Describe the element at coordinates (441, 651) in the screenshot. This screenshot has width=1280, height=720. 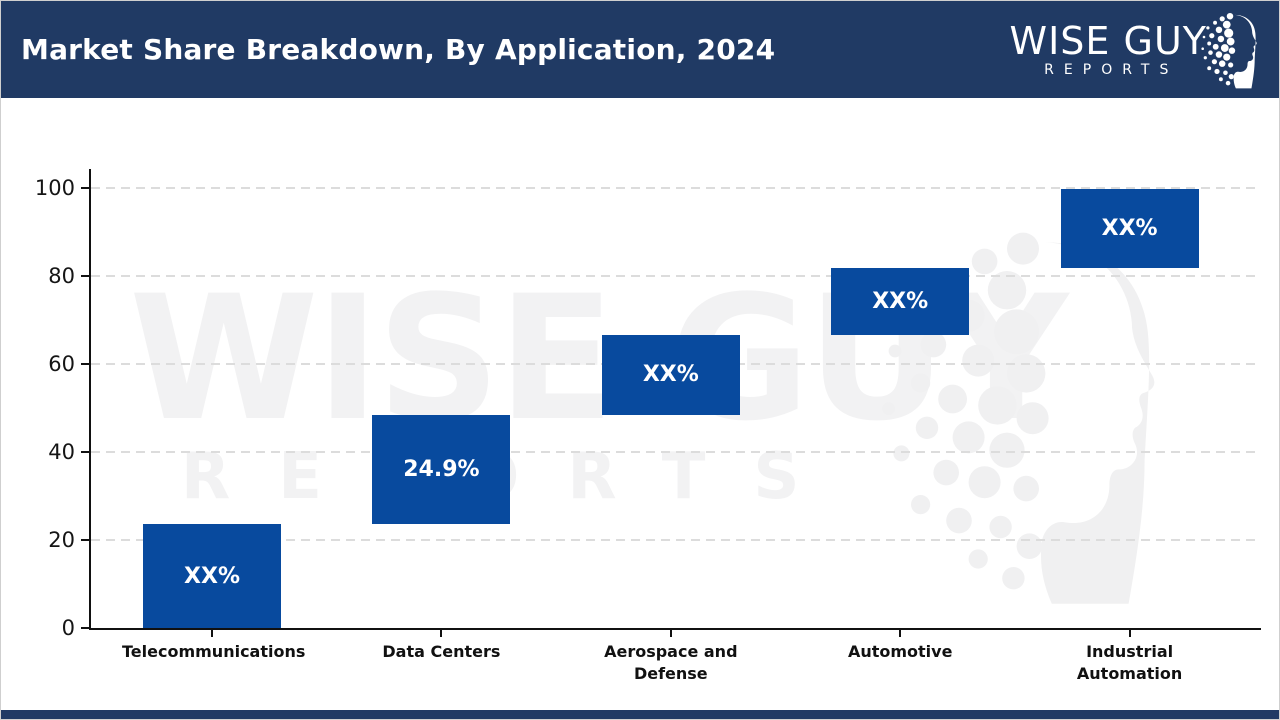
I see `x-category-label: Data Centers` at that location.